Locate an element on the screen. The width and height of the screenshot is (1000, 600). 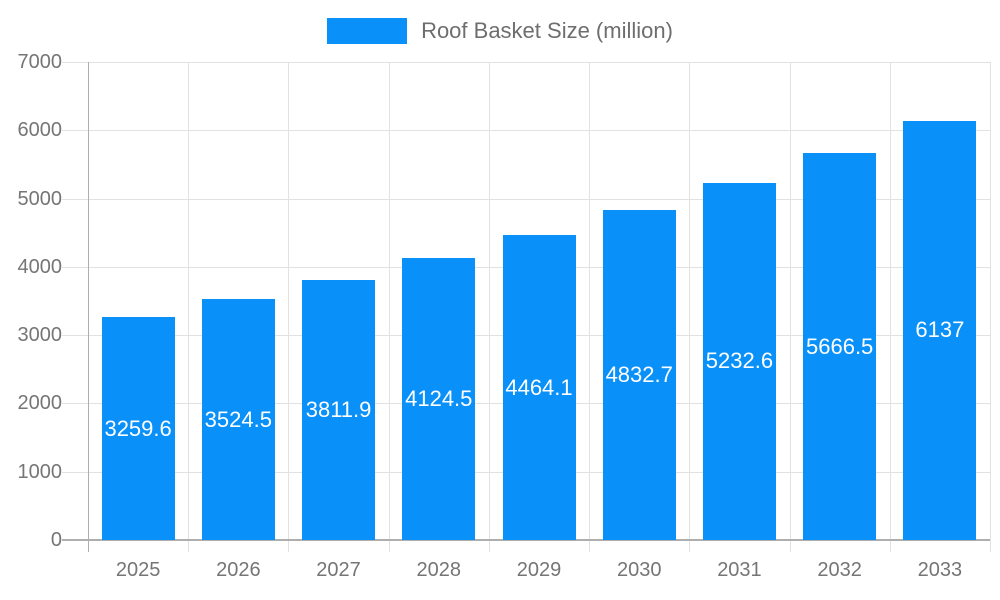
y-axis-tick-label: 2000 is located at coordinates (40, 403).